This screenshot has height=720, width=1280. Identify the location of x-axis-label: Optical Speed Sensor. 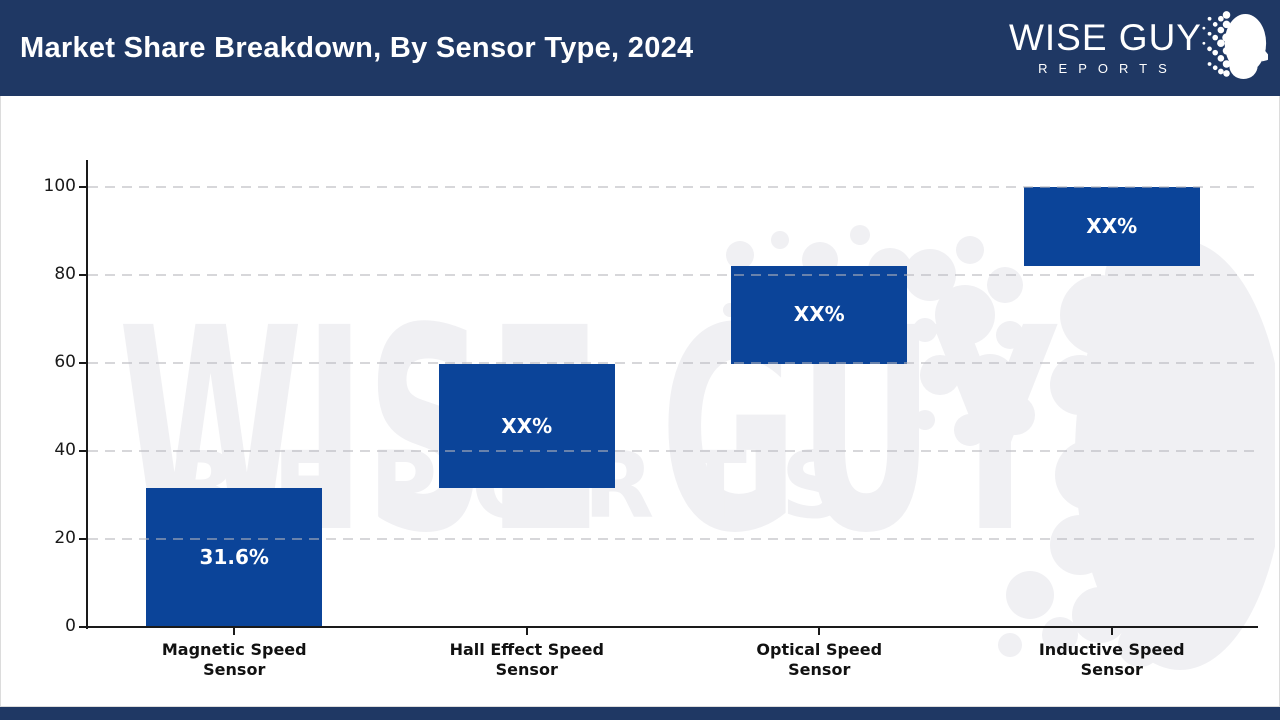
(819, 660).